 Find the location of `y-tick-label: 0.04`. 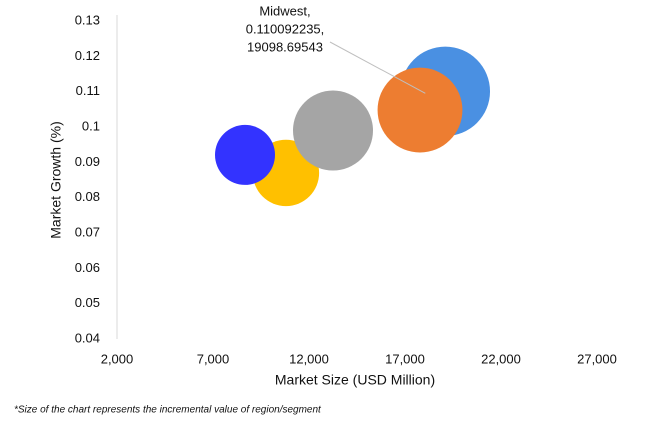

y-tick-label: 0.04 is located at coordinates (87, 337).